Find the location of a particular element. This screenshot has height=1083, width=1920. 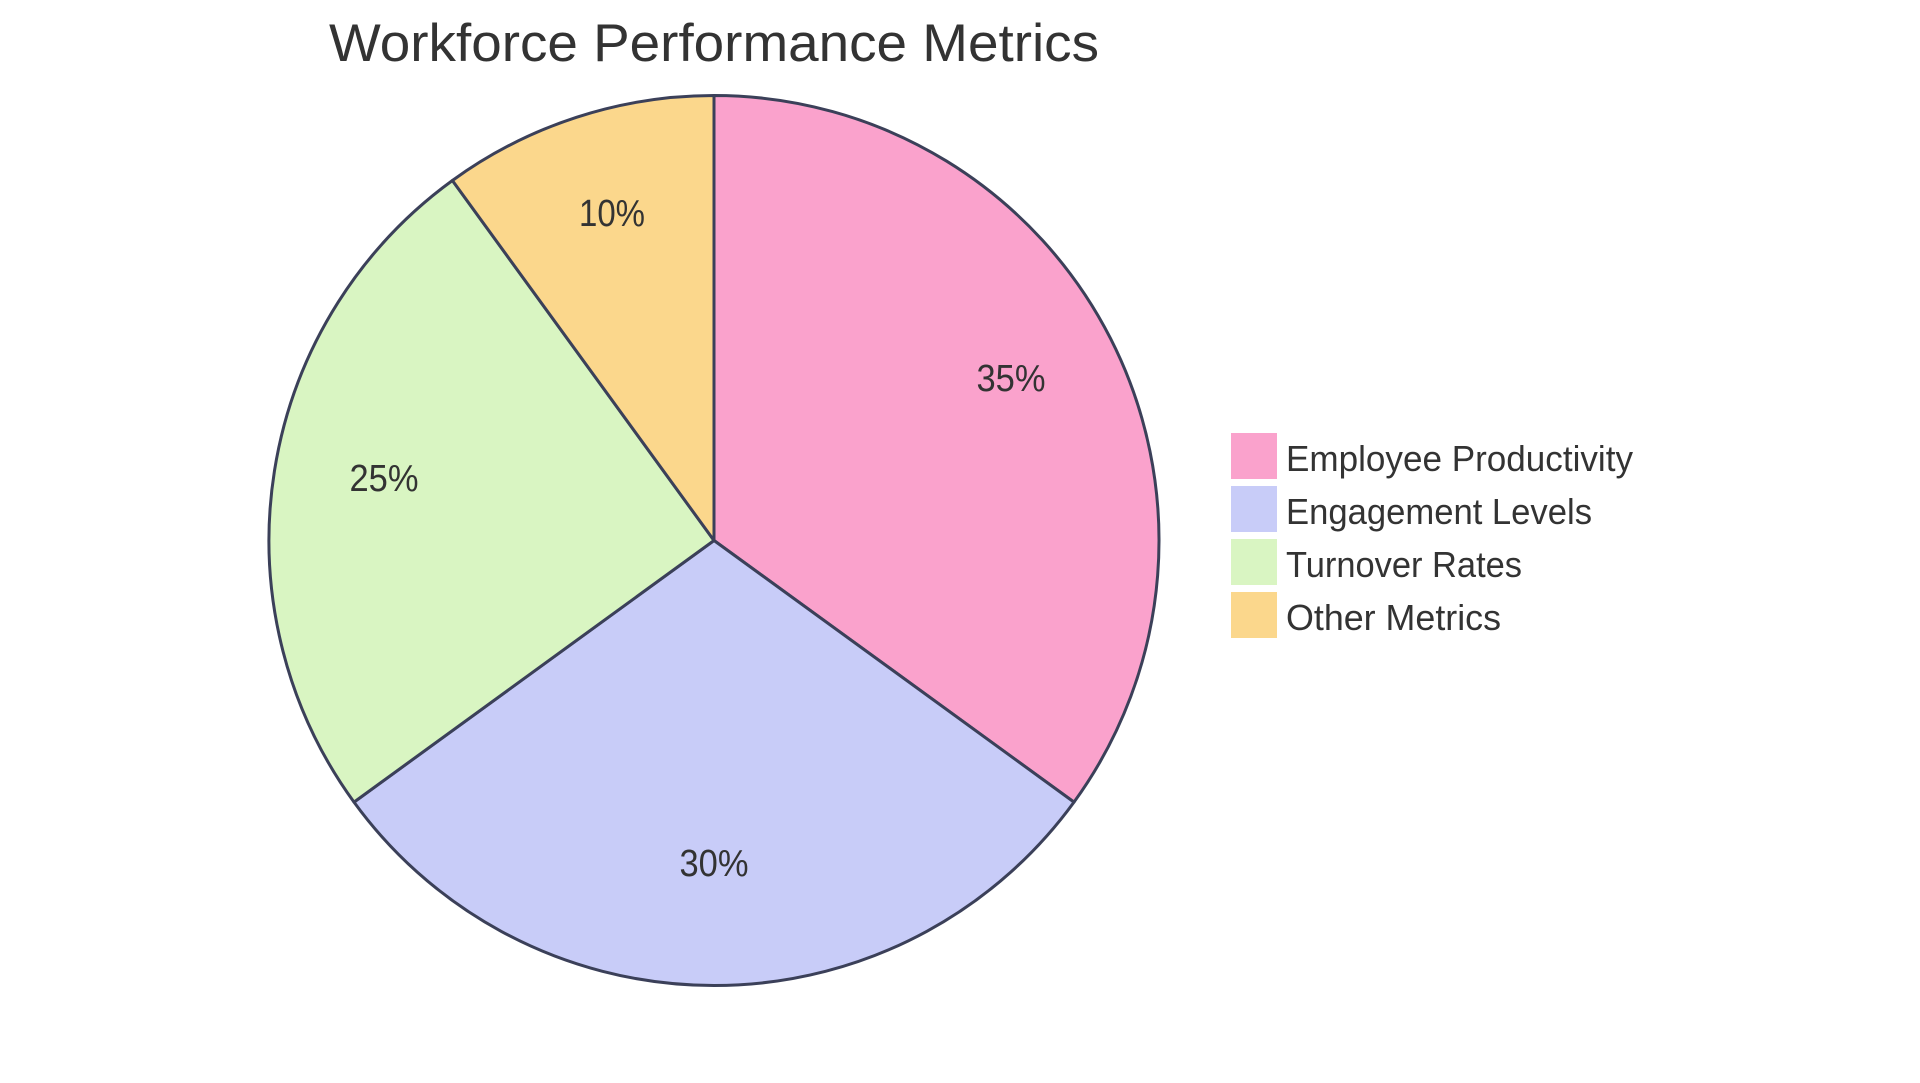

svg-text: Workforce Performance Metrics is located at coordinates (714, 43).